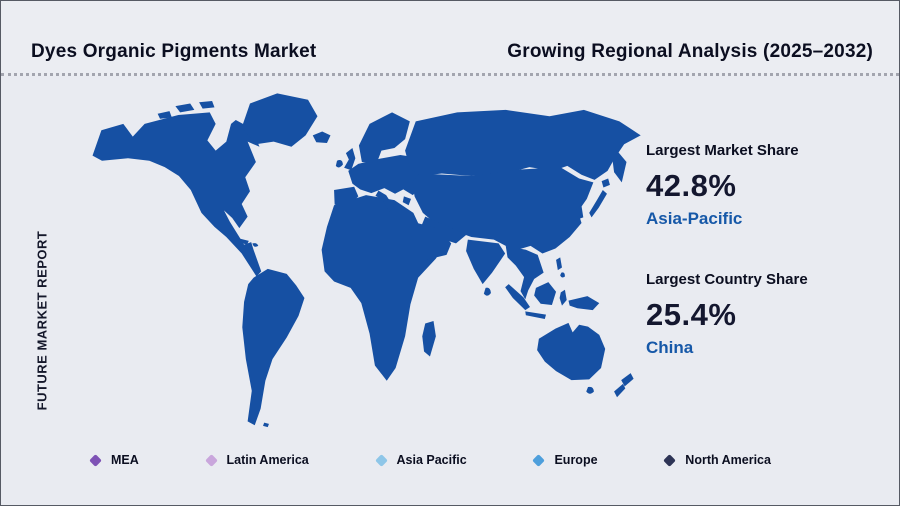  I want to click on brand-watermark: FUTURE MARKET REPORT, so click(42, 320).